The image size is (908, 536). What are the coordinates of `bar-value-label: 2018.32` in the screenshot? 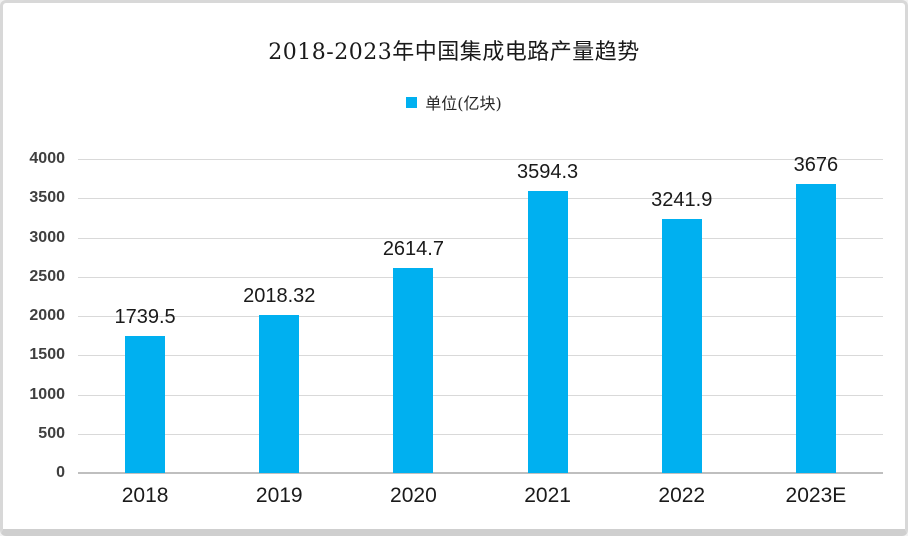 It's located at (279, 295).